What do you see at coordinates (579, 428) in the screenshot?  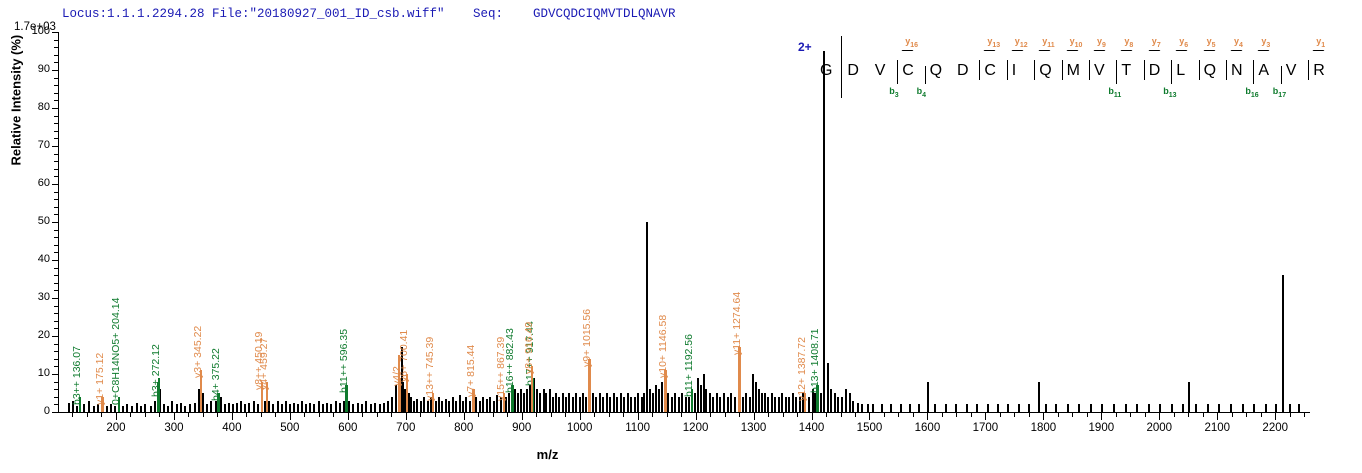 I see `x-axis-tick-label: 1000` at bounding box center [579, 428].